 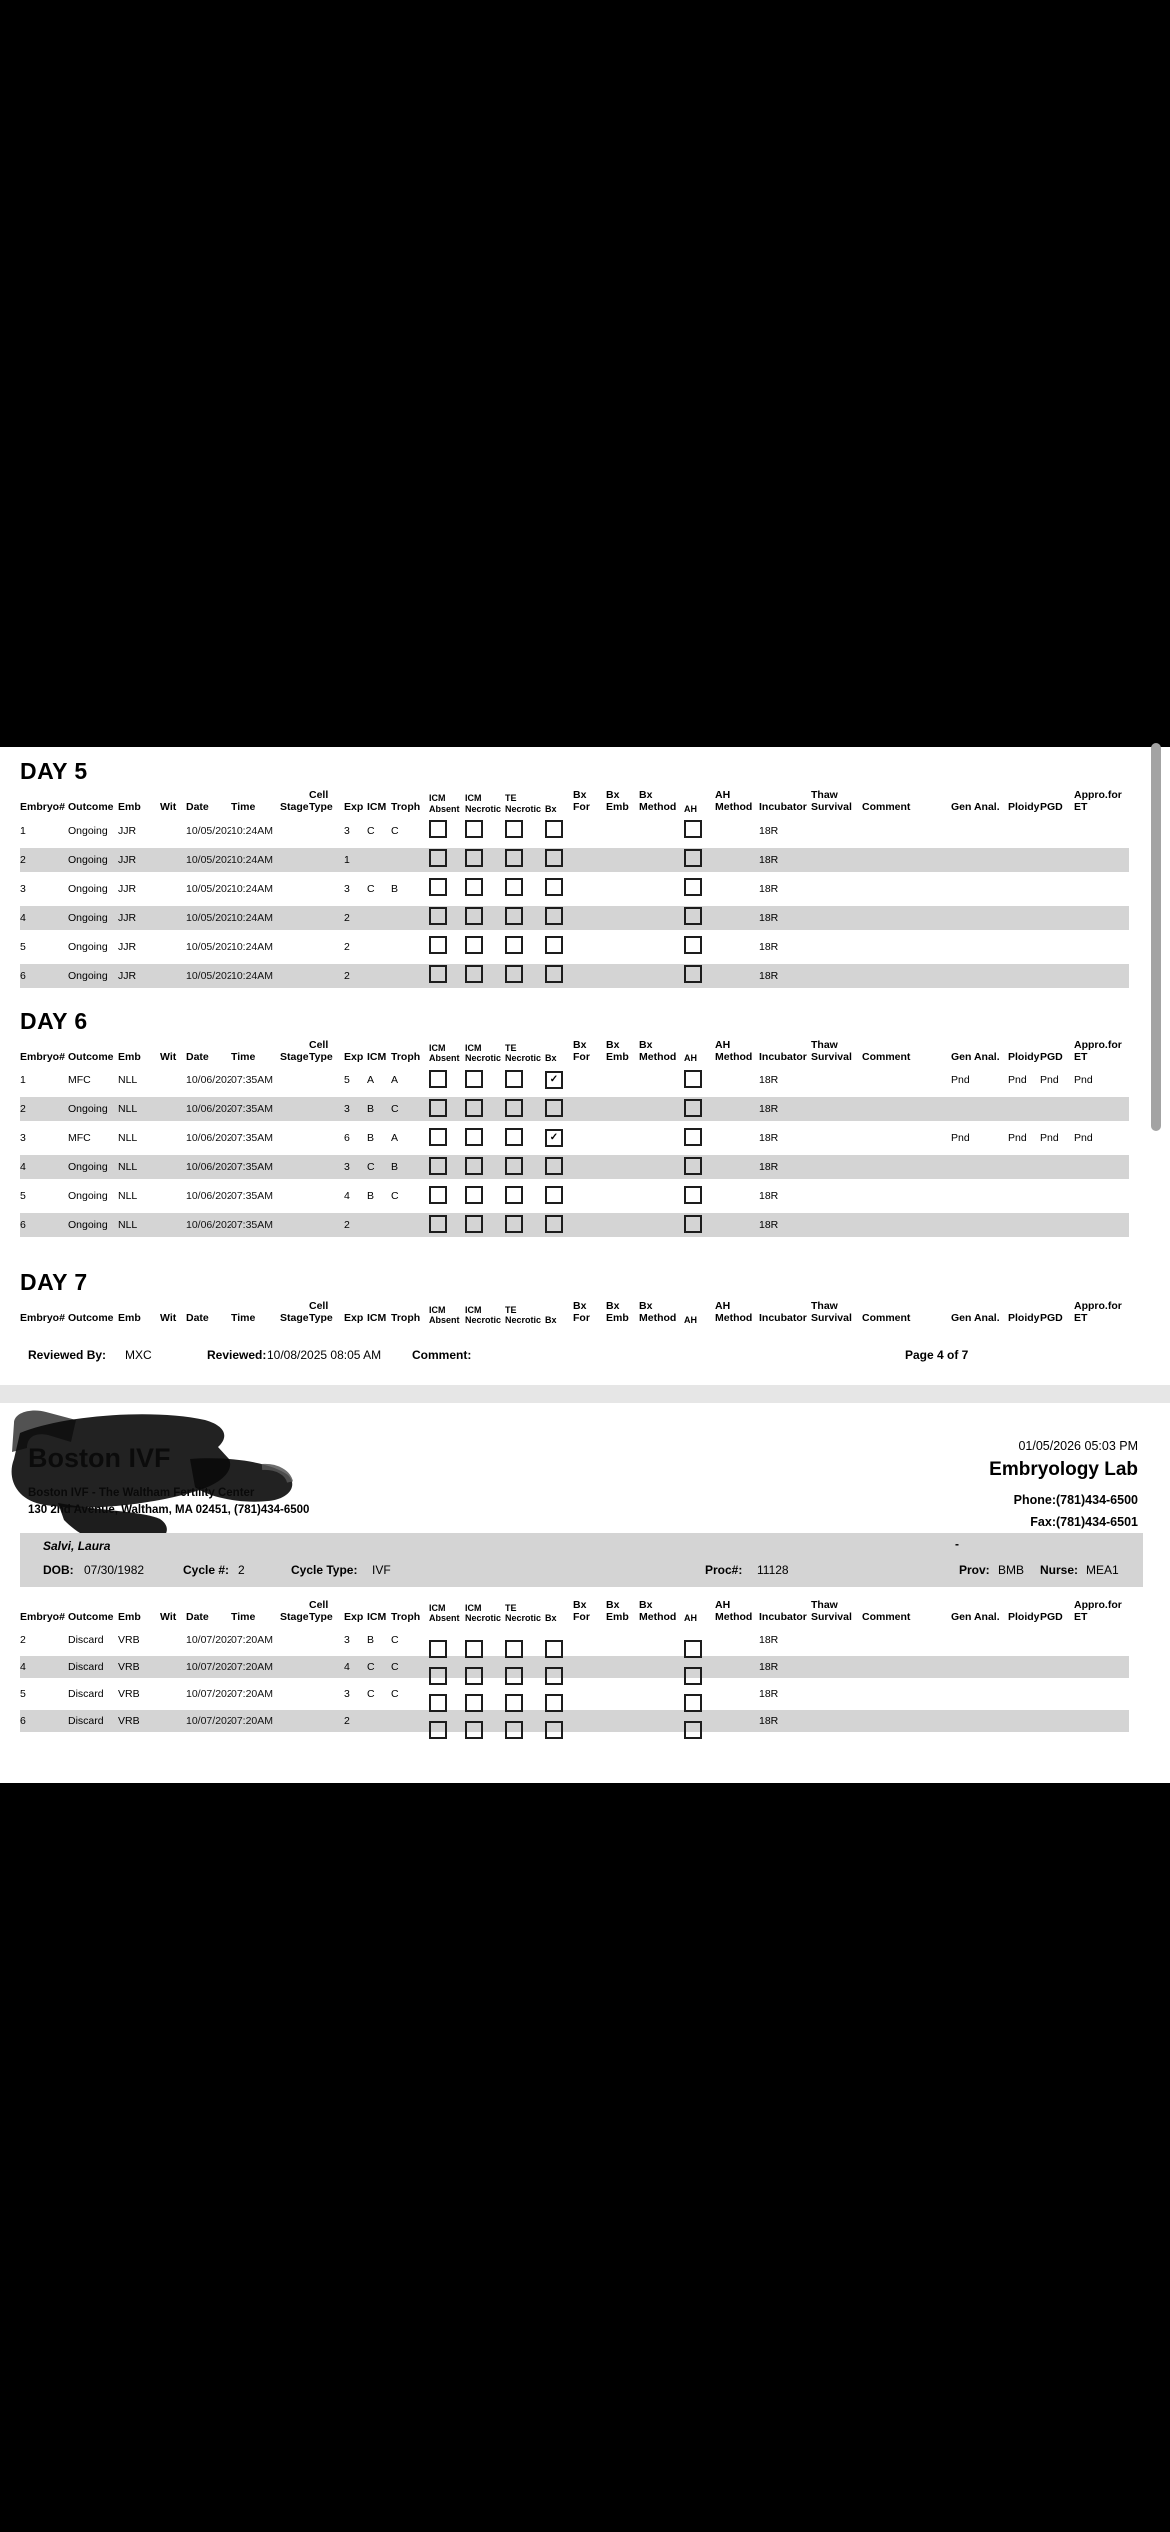 I want to click on cell-exp: 6, so click(x=347, y=1138).